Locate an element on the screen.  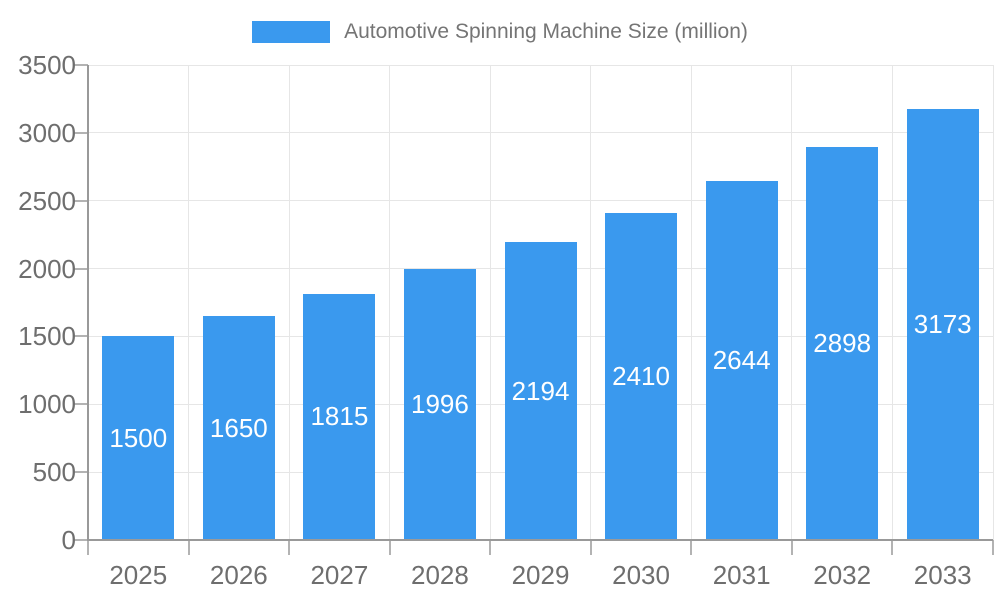
bar-value-label: 1996 is located at coordinates (440, 404).